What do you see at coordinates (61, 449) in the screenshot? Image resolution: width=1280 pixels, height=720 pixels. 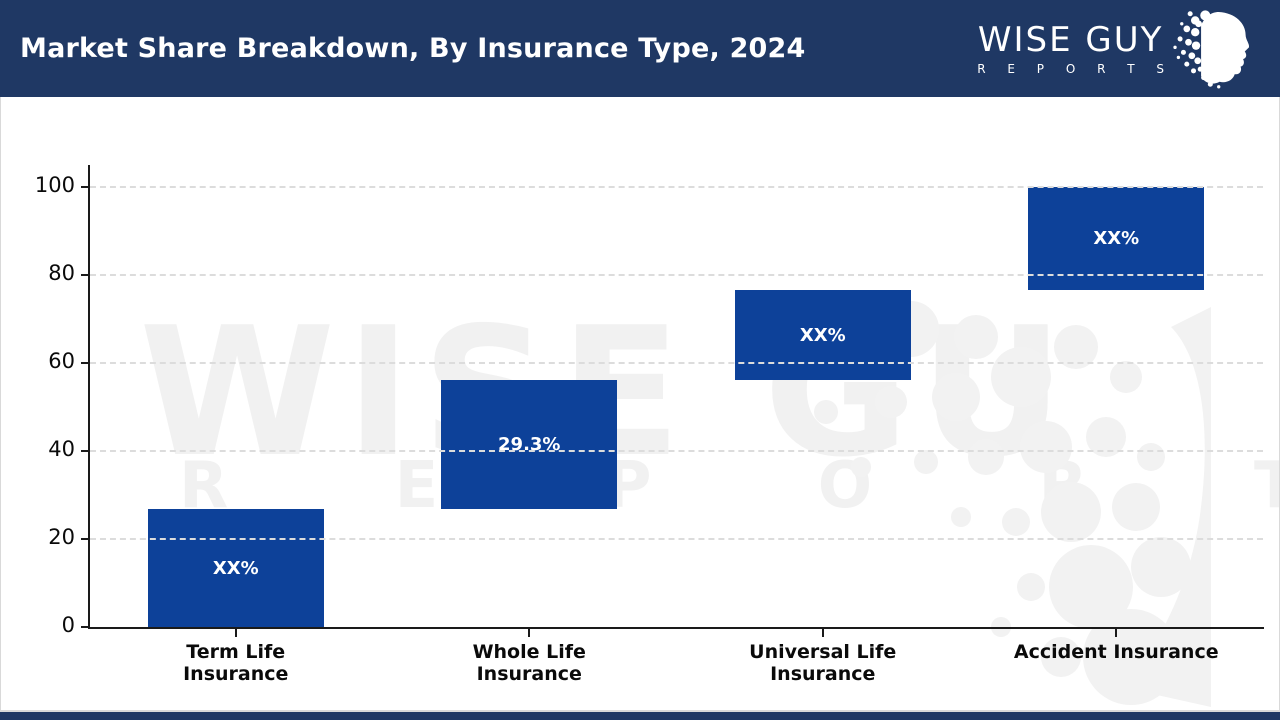 I see `y-tick-label-40: 40` at bounding box center [61, 449].